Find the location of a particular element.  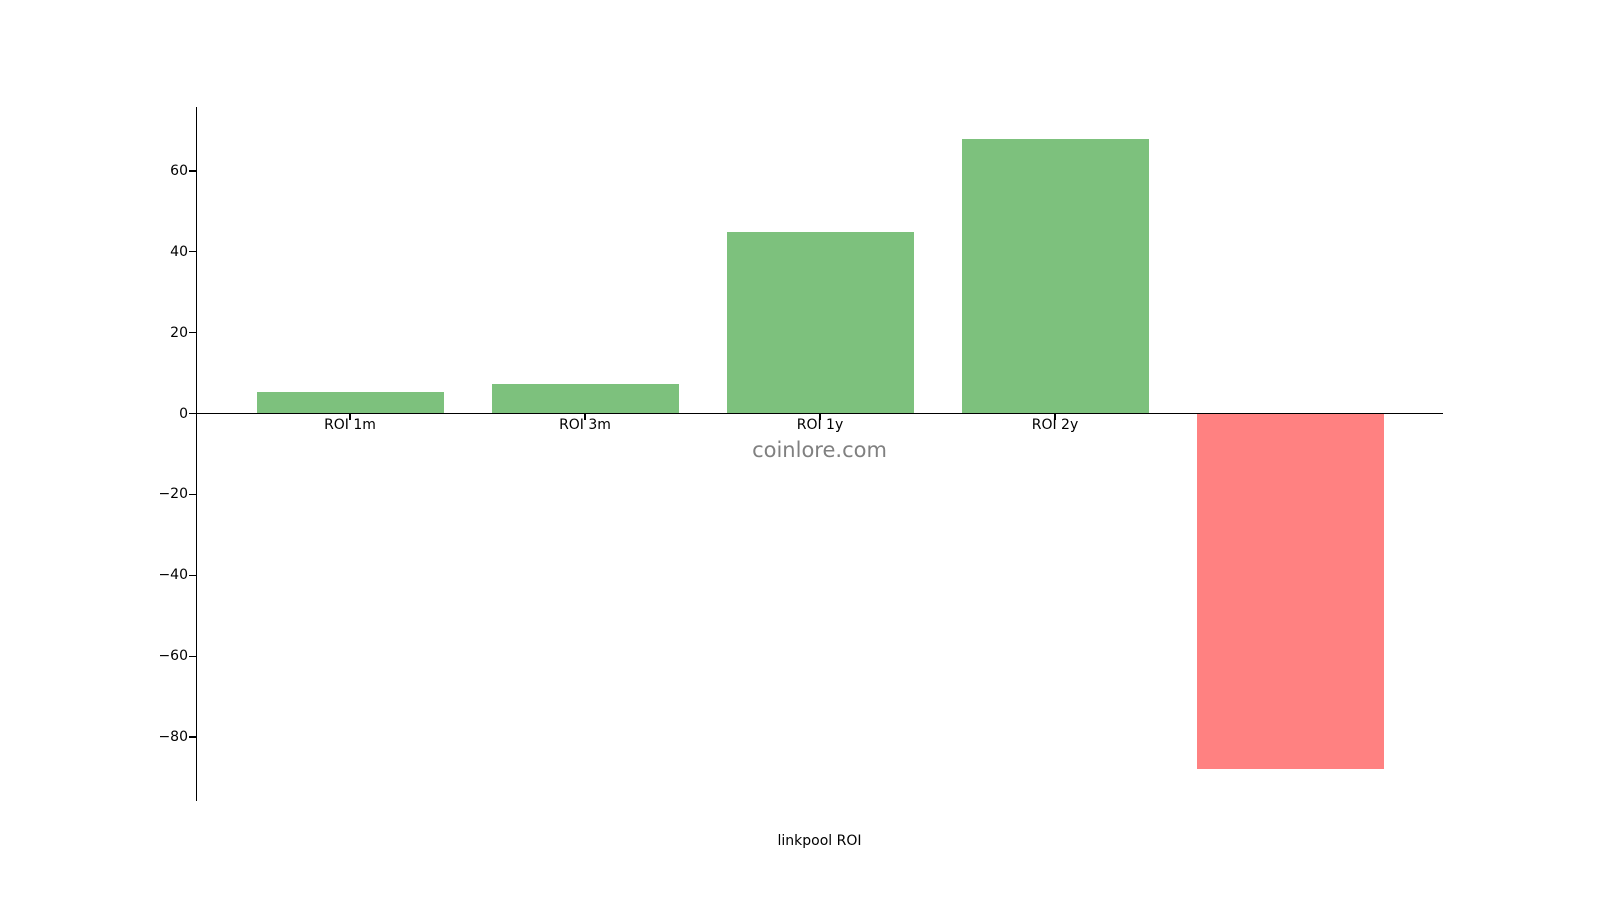

x-axis-tick-label: ROI 2y is located at coordinates (1055, 424).